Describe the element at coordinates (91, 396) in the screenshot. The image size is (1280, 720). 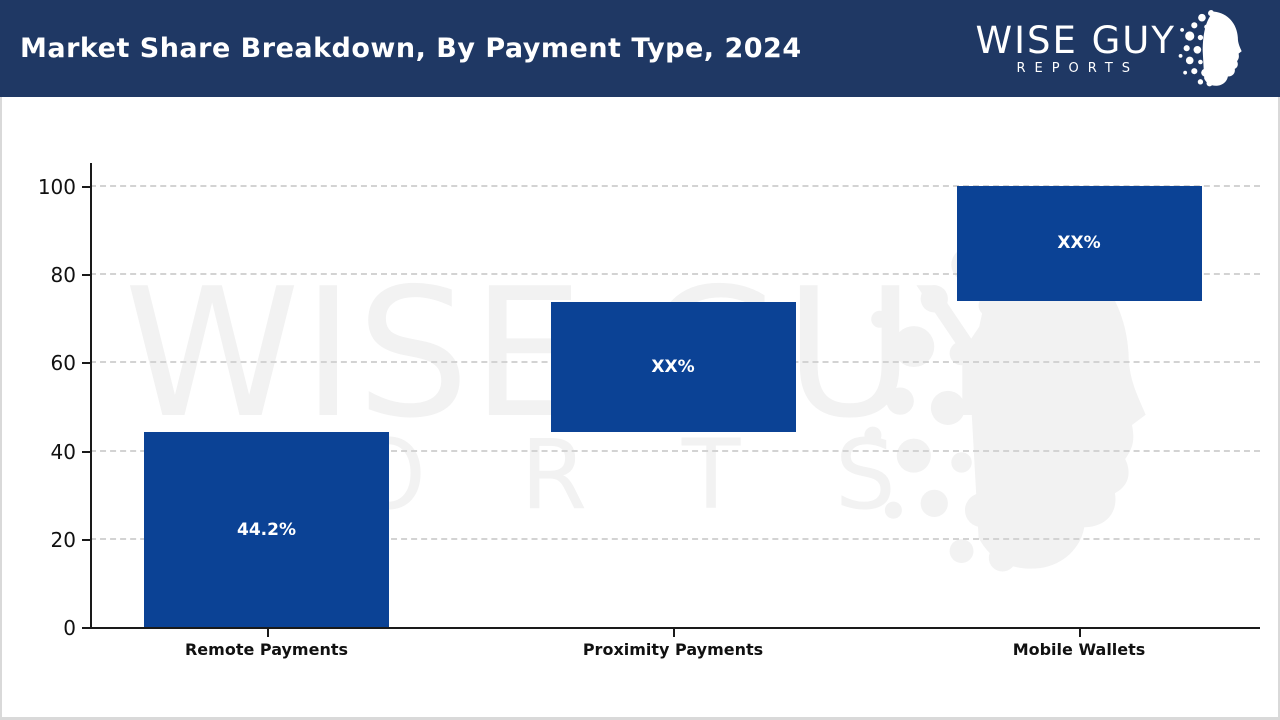
I see `y-axis-line` at that location.